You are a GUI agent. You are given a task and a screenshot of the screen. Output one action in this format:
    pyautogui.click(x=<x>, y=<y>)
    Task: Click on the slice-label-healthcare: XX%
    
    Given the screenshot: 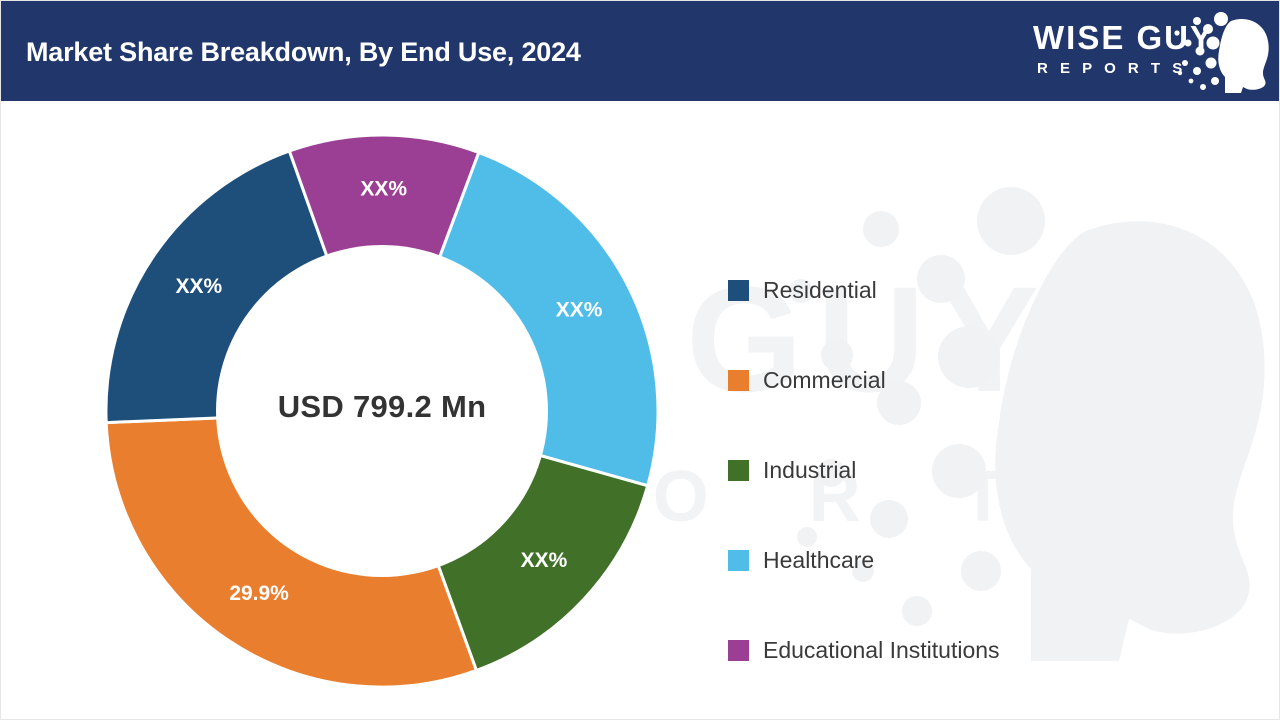 What is the action you would take?
    pyautogui.click(x=579, y=310)
    